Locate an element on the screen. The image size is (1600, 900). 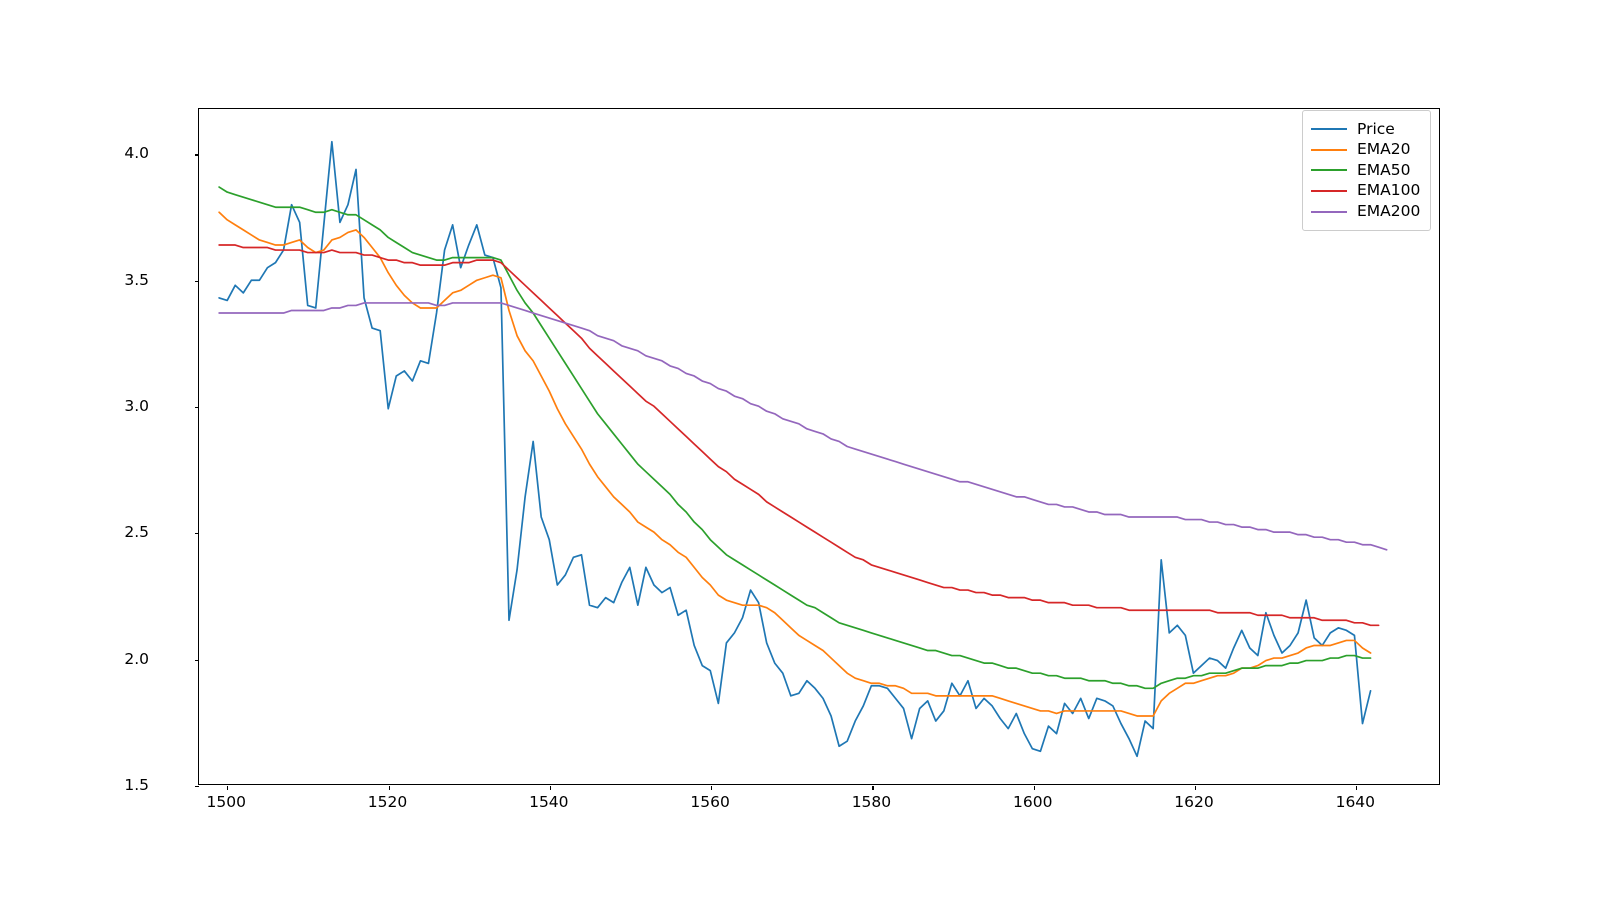
legend-label: EMA100 is located at coordinates (1389, 190).